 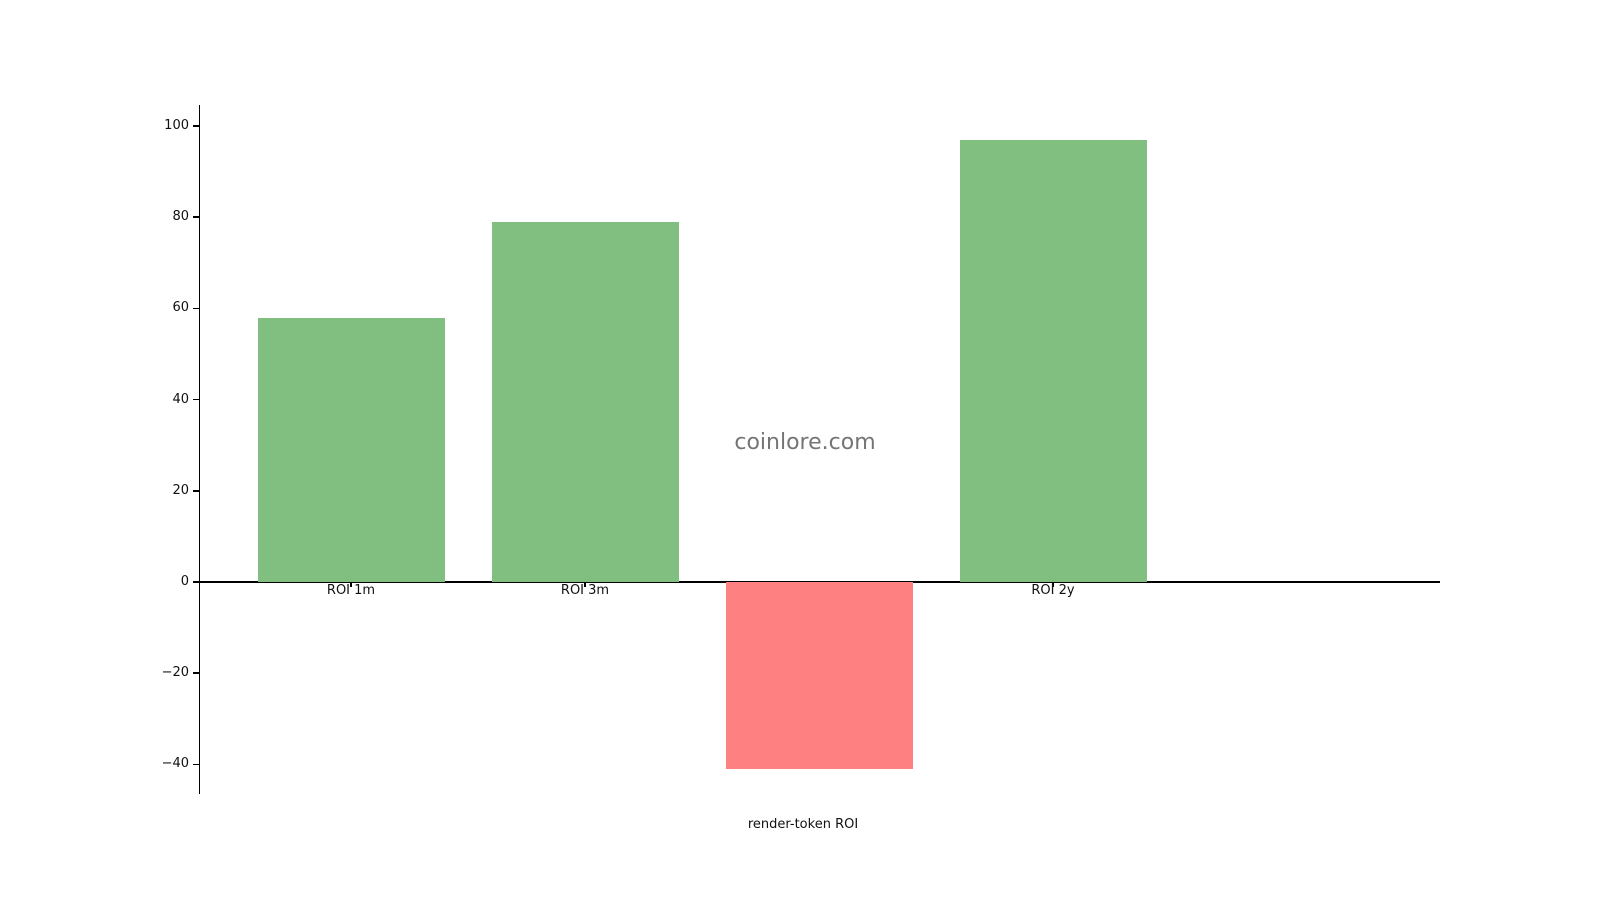 What do you see at coordinates (199, 449) in the screenshot?
I see `y-axis-spine` at bounding box center [199, 449].